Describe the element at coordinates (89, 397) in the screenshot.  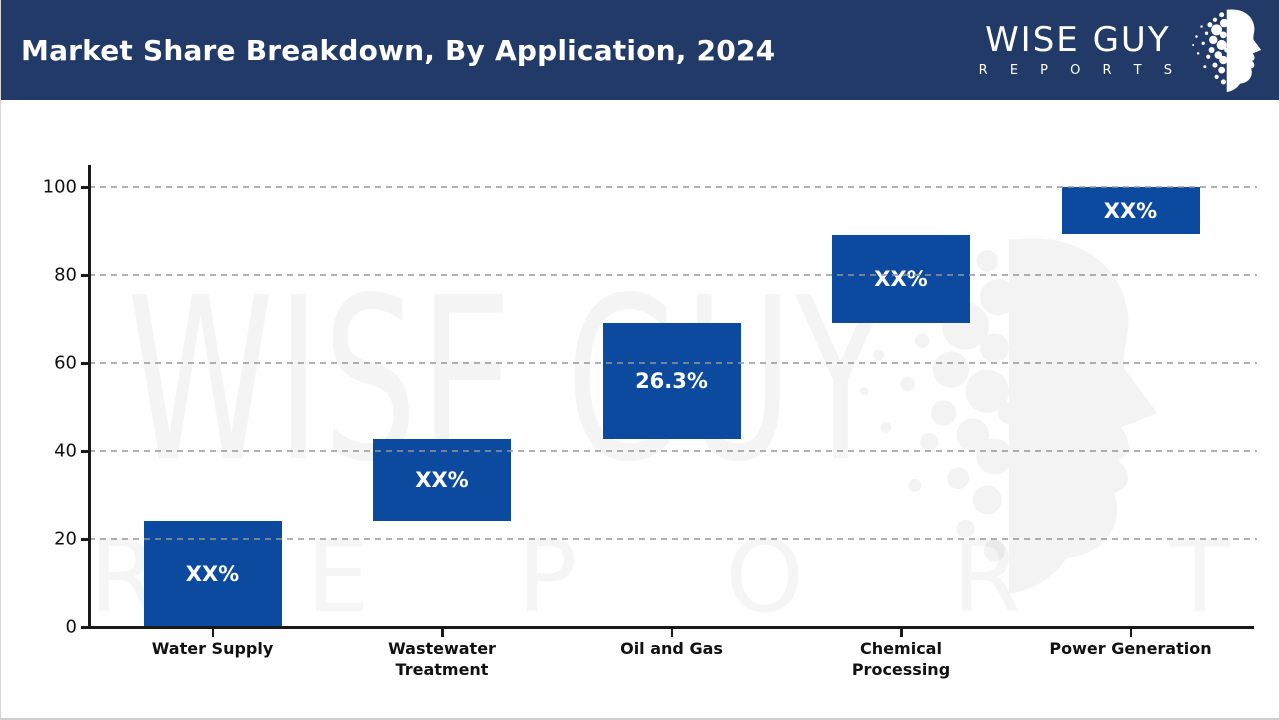
I see `y-axis-line` at that location.